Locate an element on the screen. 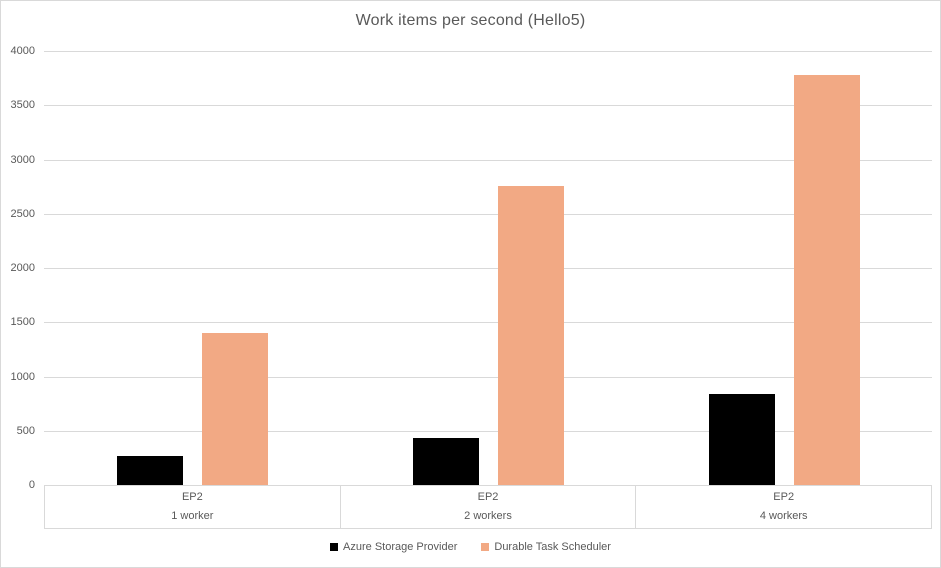 The height and width of the screenshot is (568, 941). y-axis-tick-label: 4000 is located at coordinates (22, 51).